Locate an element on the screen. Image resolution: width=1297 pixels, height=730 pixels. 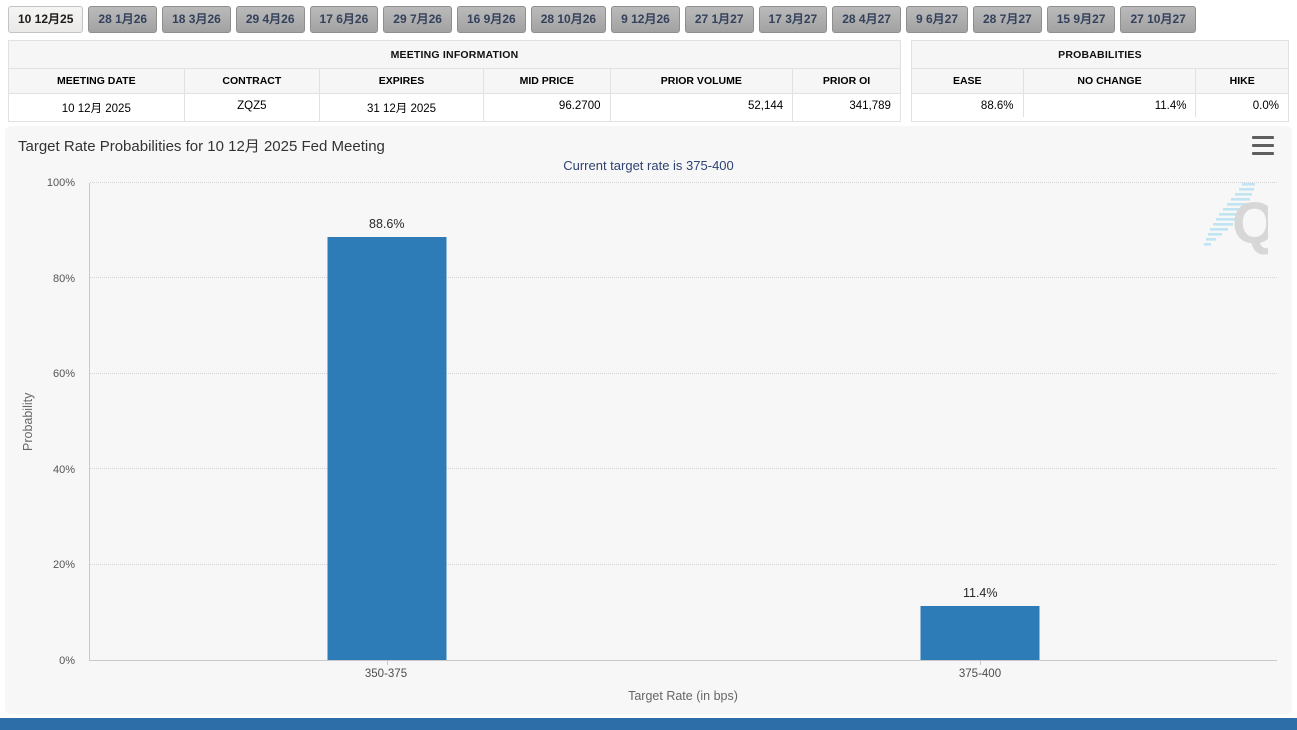
meeting-tab-27-10月27: 27 10月27 is located at coordinates (1158, 19).